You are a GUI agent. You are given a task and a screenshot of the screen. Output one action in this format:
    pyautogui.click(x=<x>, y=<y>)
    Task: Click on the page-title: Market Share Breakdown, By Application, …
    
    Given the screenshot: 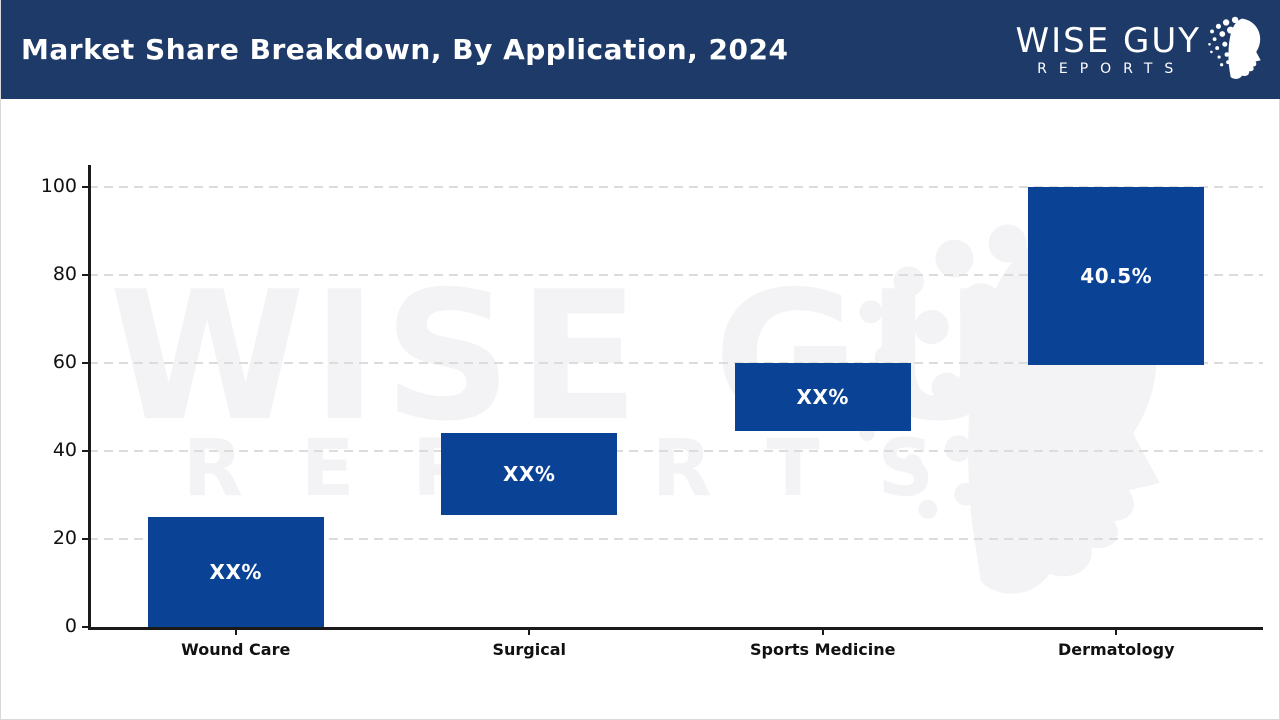 What is the action you would take?
    pyautogui.click(x=405, y=49)
    